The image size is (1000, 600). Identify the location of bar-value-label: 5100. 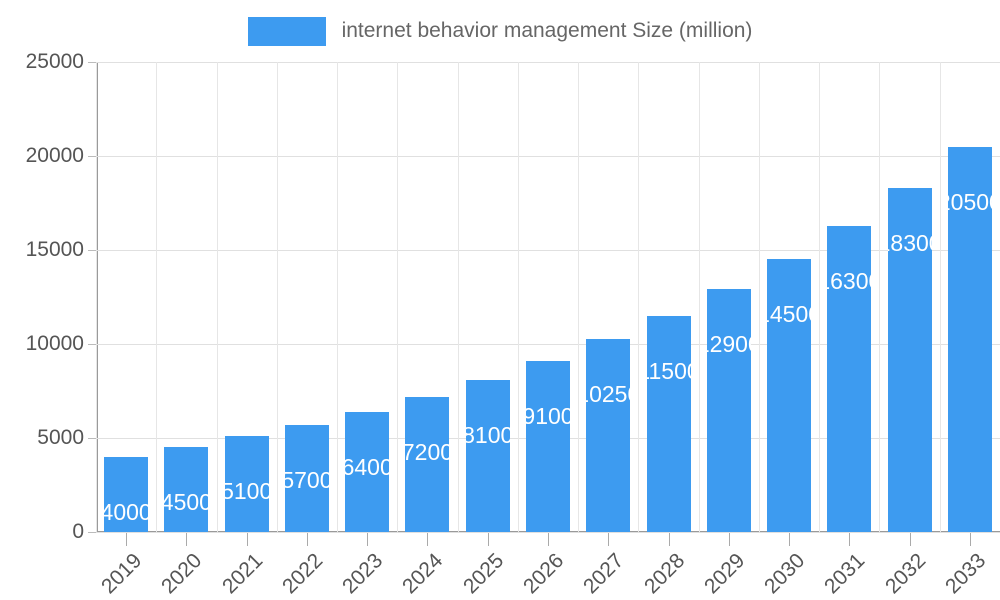
(246, 491).